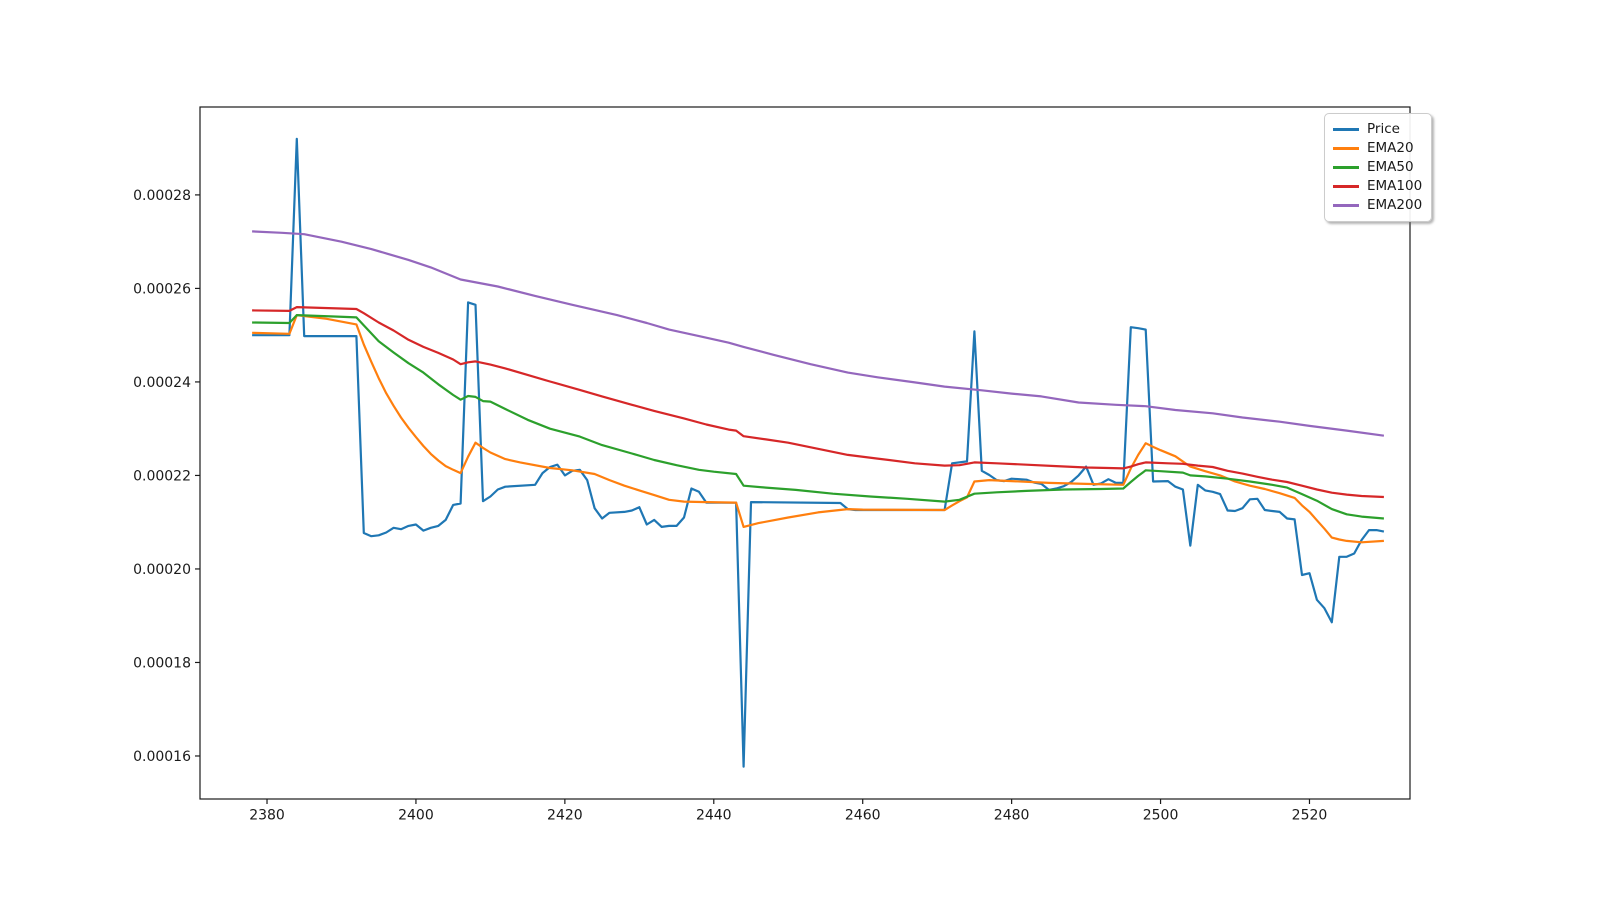 The width and height of the screenshot is (1600, 900). What do you see at coordinates (1395, 205) in the screenshot?
I see `legend-label: EMA200` at bounding box center [1395, 205].